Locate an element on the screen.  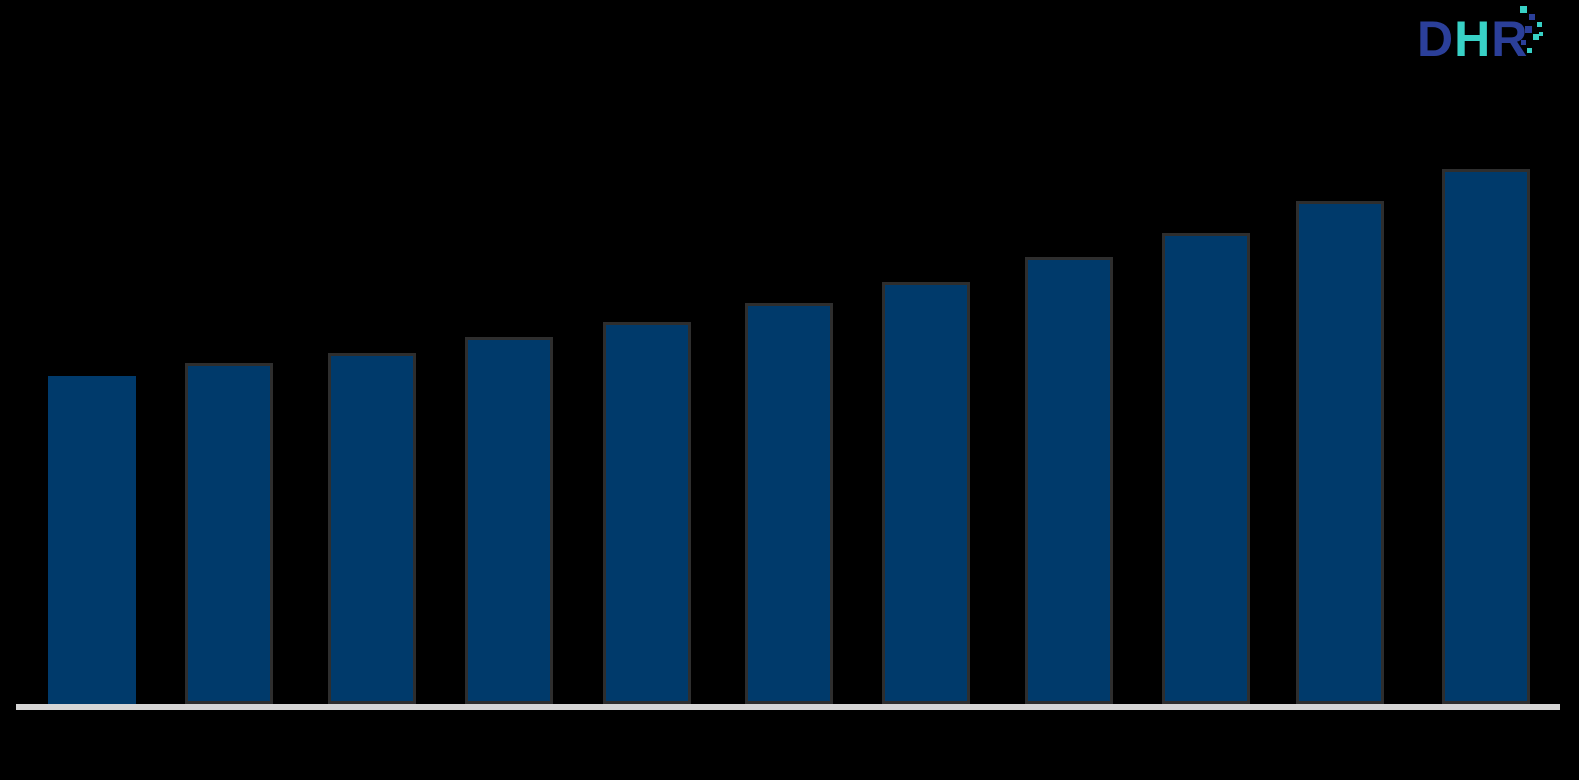
logo-letter-h: H is located at coordinates (1473, 39).